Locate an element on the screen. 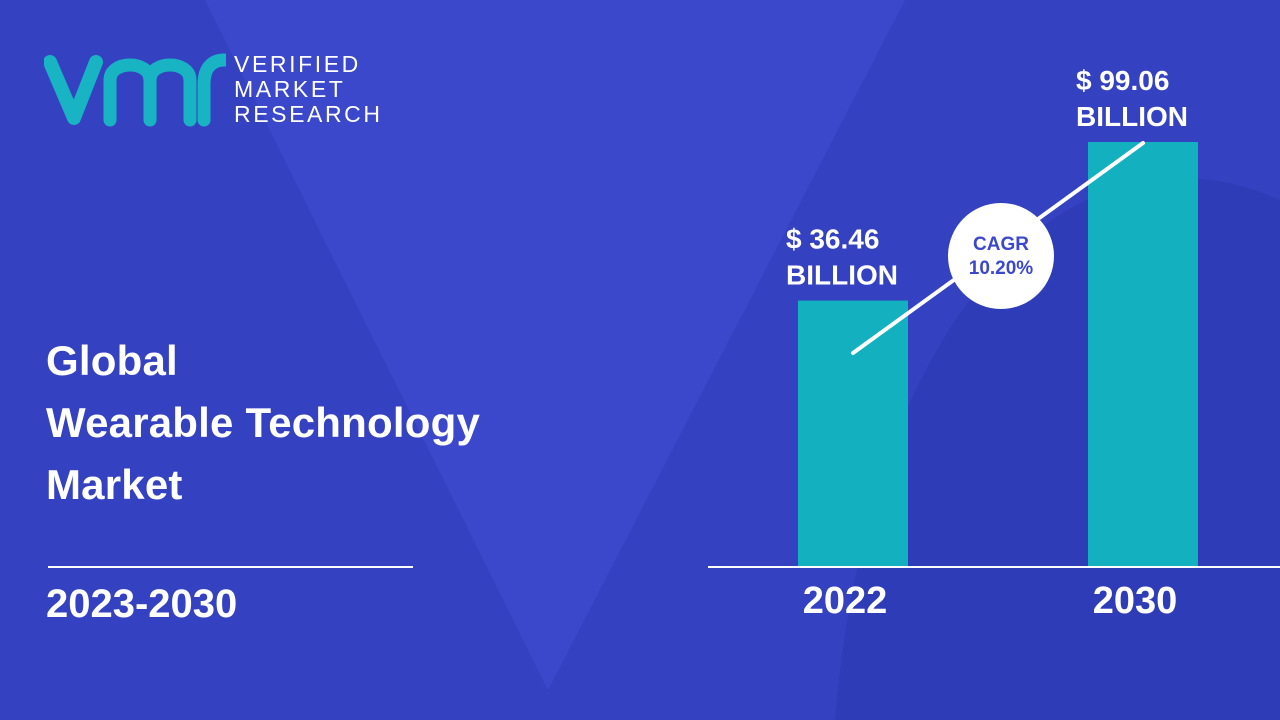 The width and height of the screenshot is (1280, 720). logo-line-market: MARKET is located at coordinates (290, 89).